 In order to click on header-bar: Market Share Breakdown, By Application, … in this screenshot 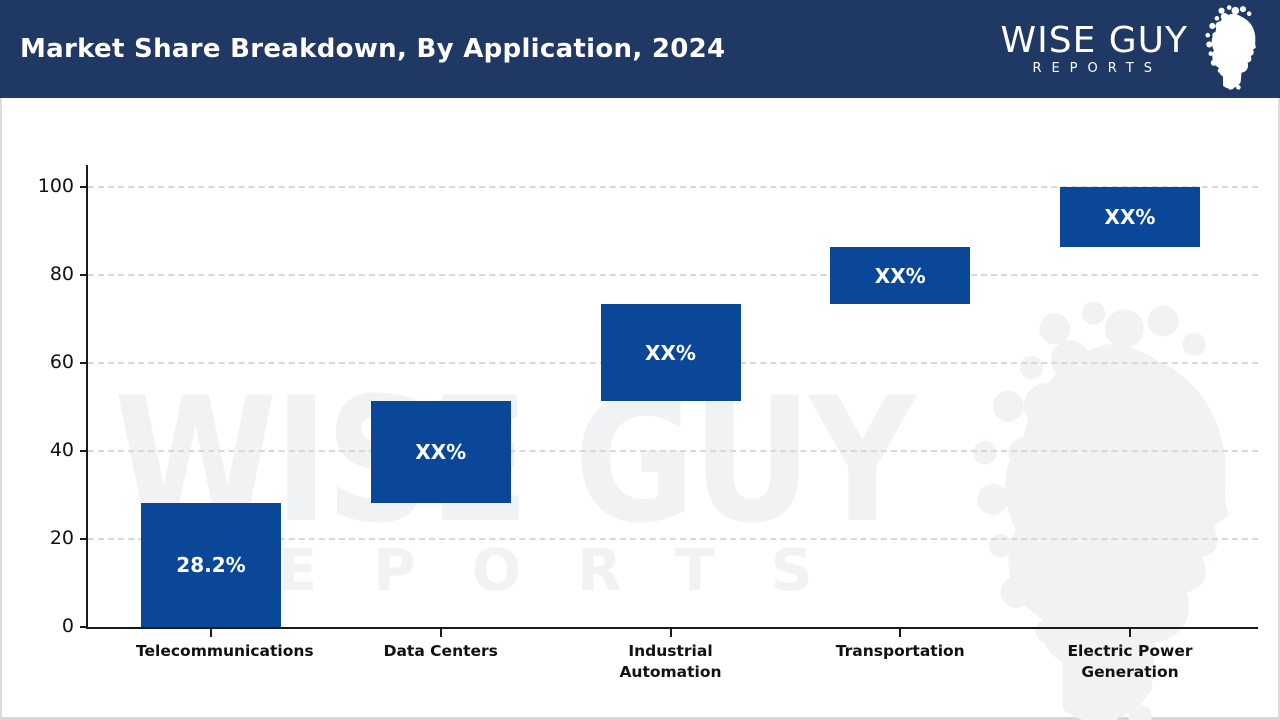, I will do `click(640, 49)`.